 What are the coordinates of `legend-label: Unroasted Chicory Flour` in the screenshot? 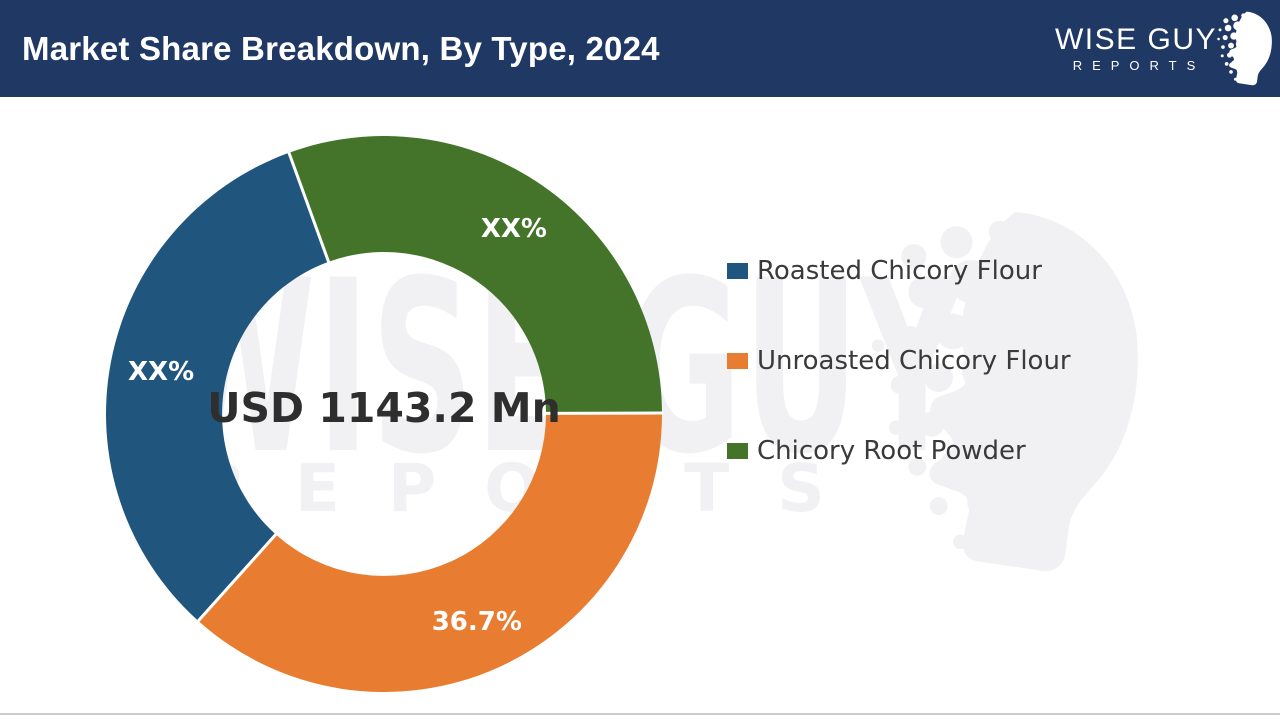 It's located at (914, 361).